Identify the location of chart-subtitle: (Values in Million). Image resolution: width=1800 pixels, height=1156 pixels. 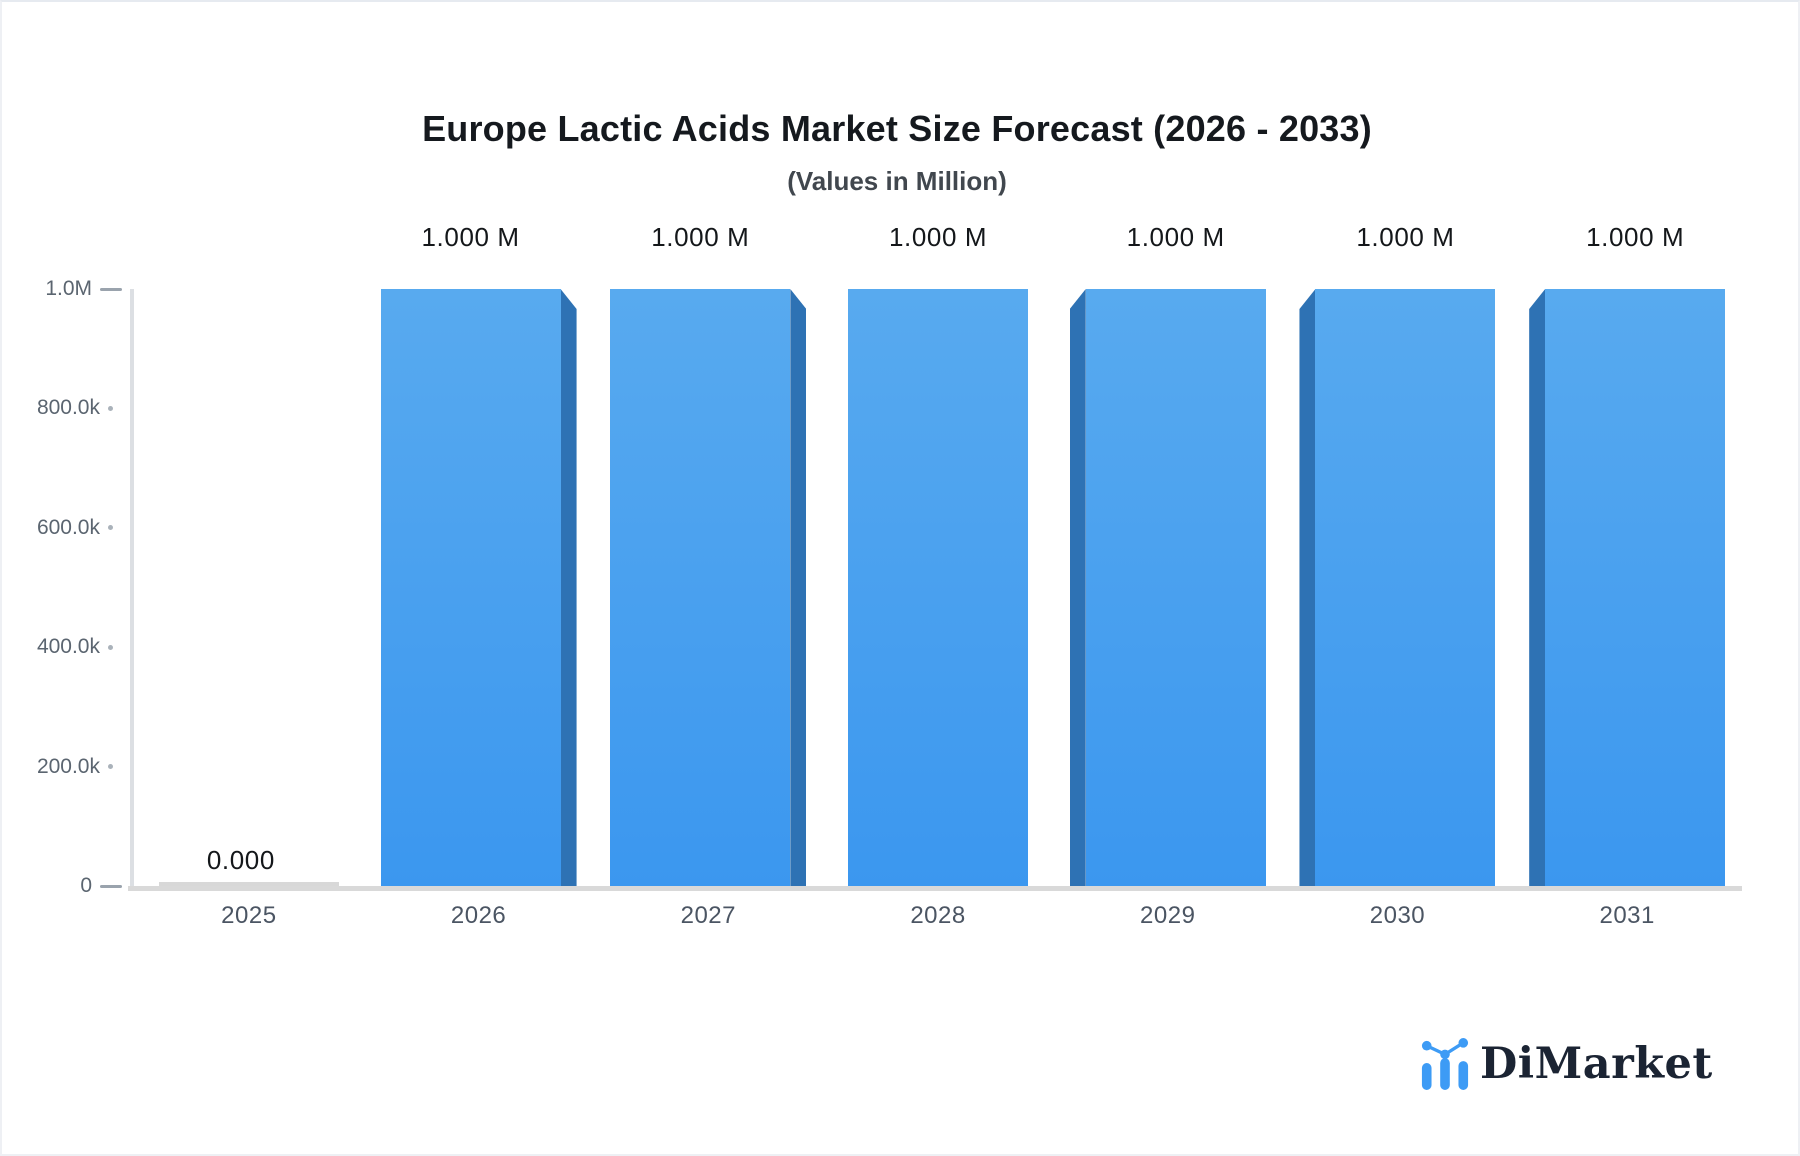
(897, 181).